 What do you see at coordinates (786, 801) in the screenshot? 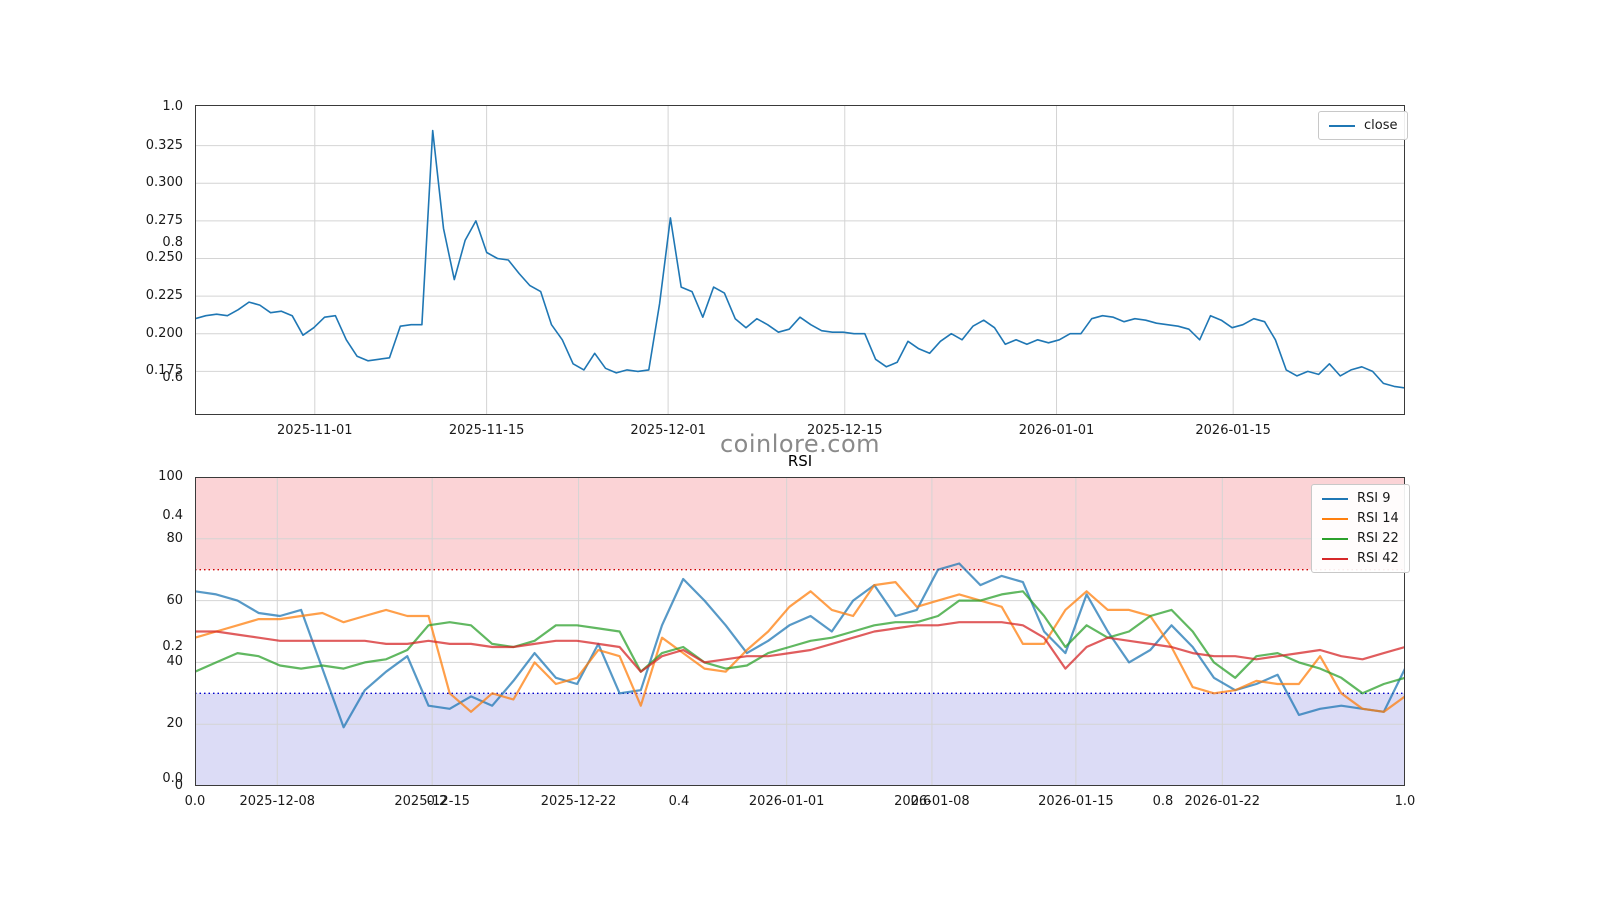
I see `rsi-x-tick-label: 2026-01-01` at bounding box center [786, 801].